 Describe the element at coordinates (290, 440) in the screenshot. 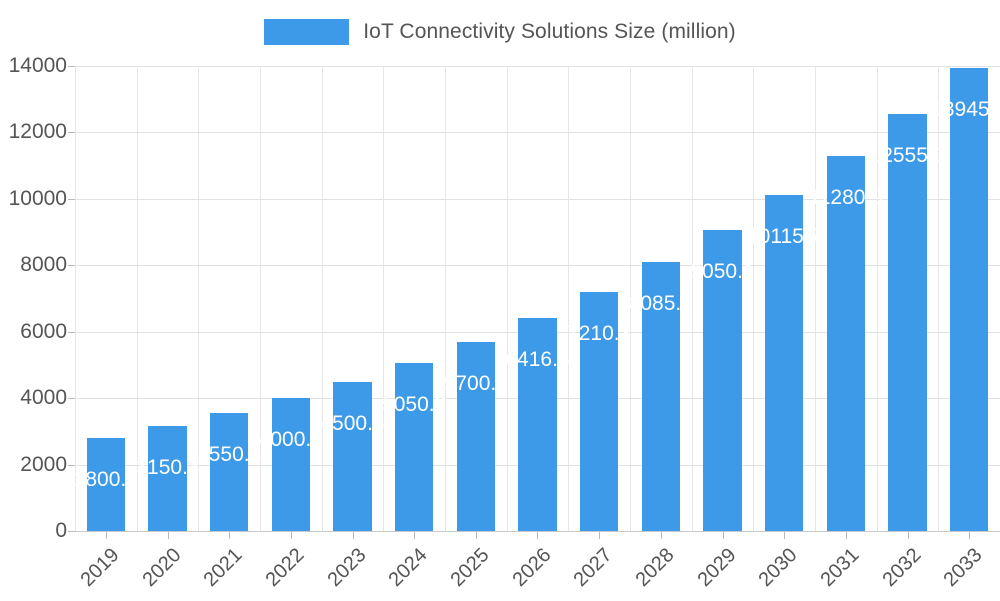

I see `bar-value-label: 4000.4` at that location.